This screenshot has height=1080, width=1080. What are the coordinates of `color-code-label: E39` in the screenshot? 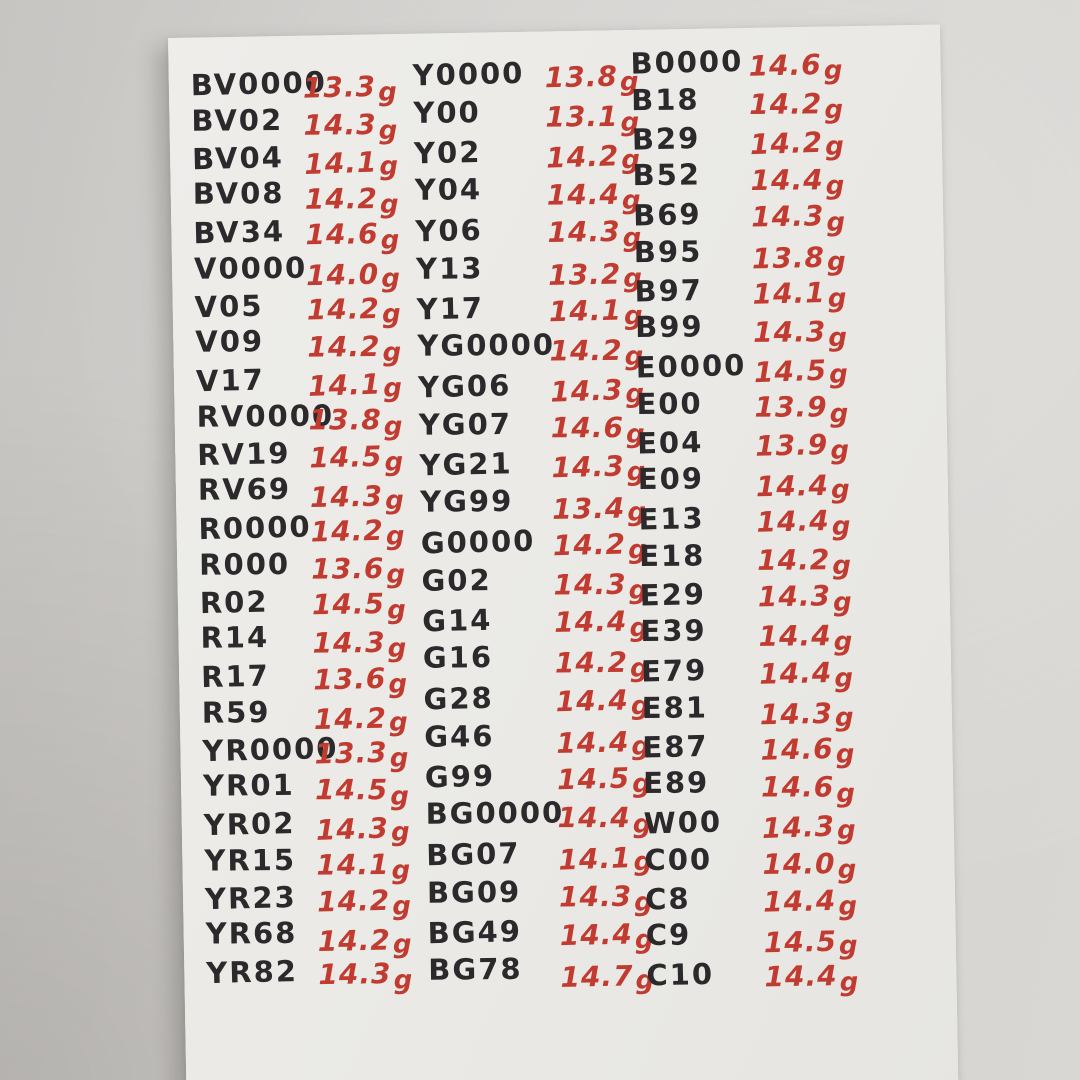 It's located at (673, 631).